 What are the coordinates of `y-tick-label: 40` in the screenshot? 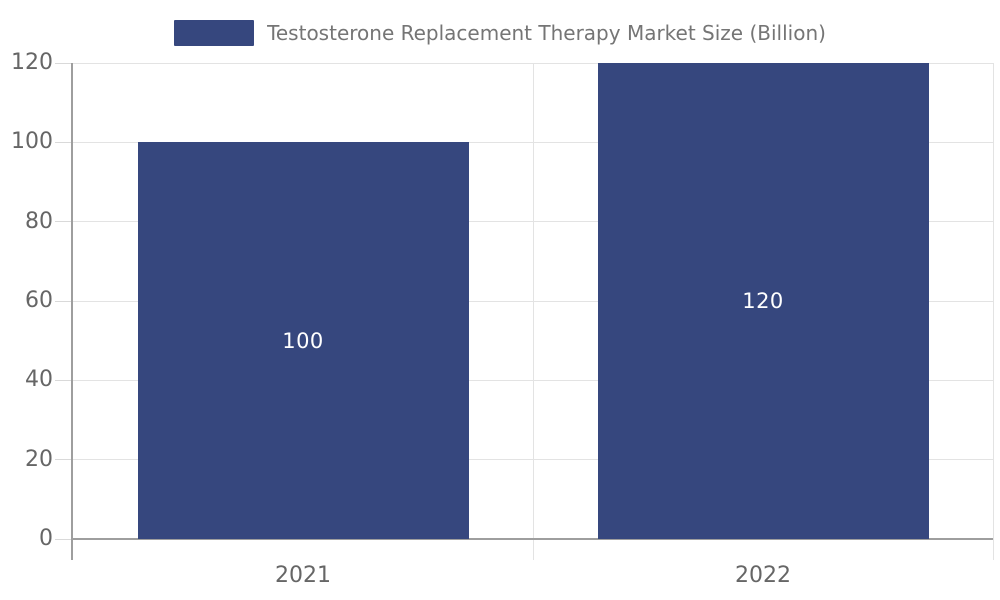 It's located at (39, 380).